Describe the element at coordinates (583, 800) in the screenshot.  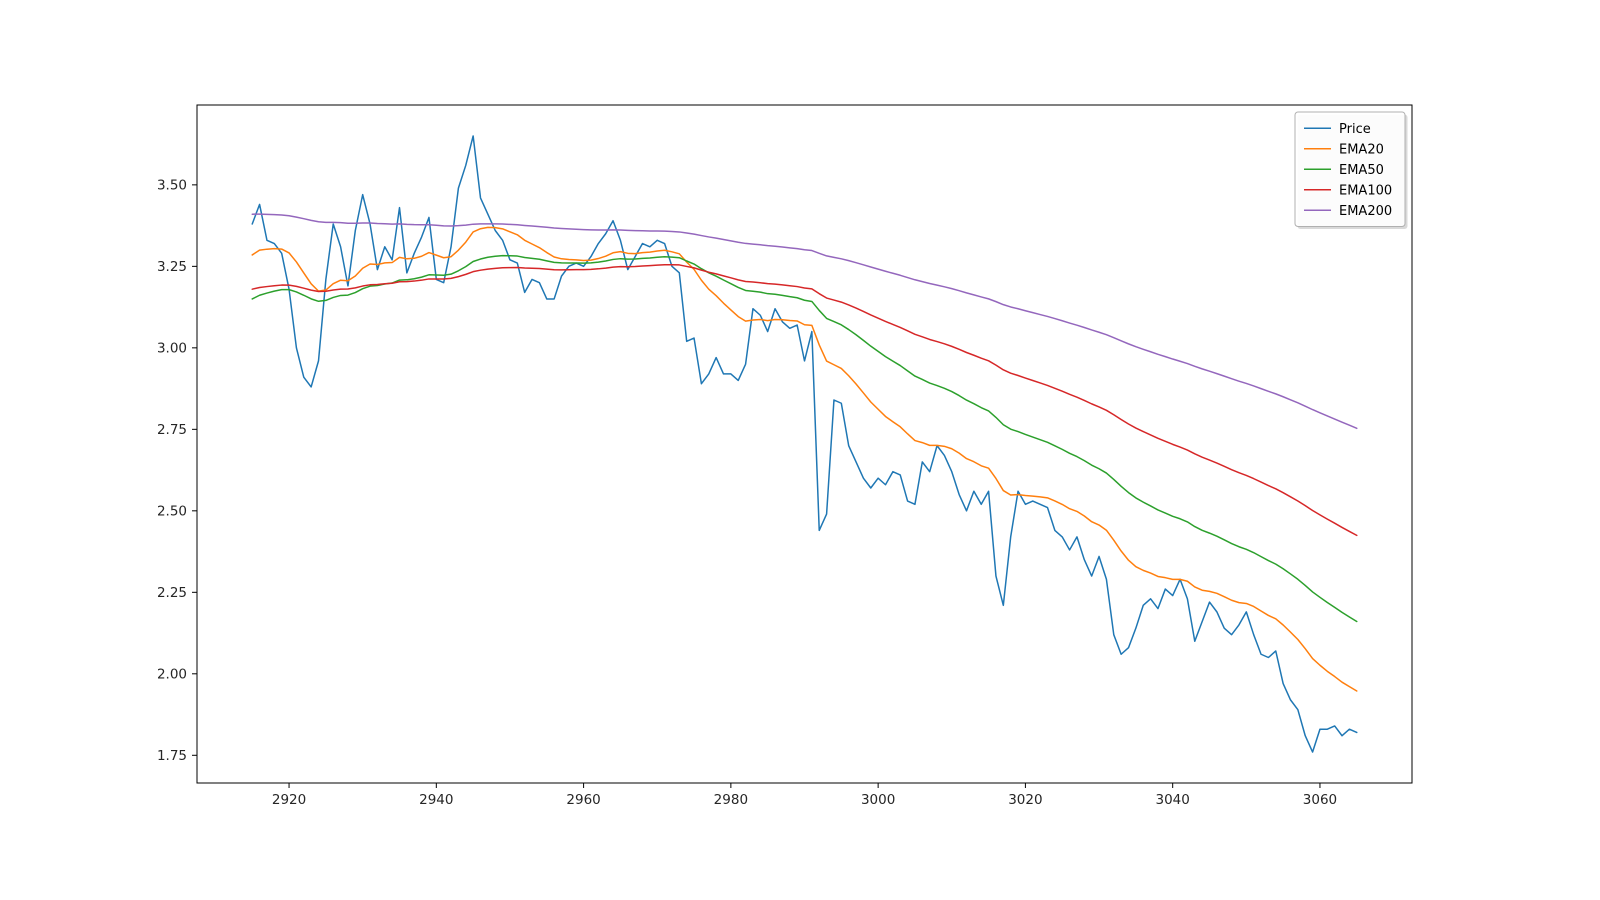
I see `x-tick-label: 2960` at that location.